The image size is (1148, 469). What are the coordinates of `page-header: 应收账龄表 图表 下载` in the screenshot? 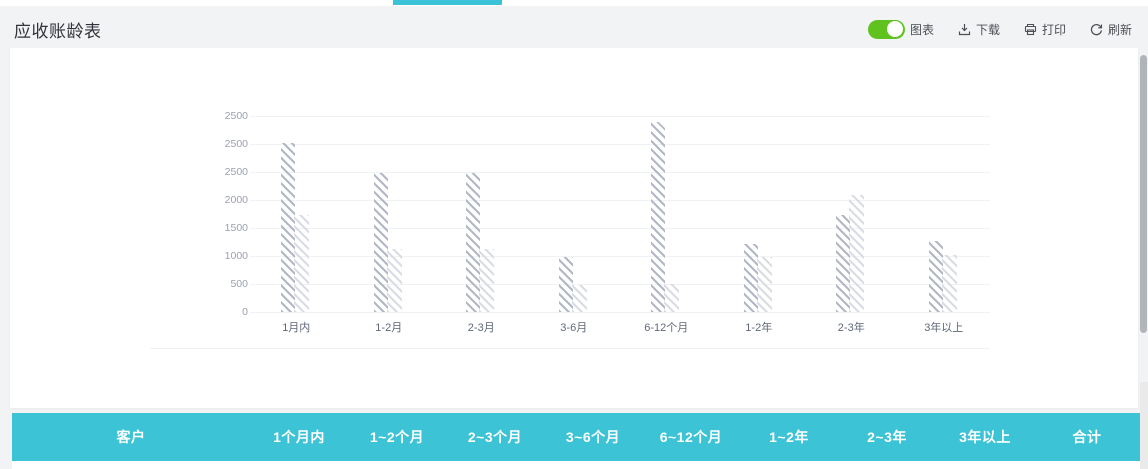 It's located at (574, 27).